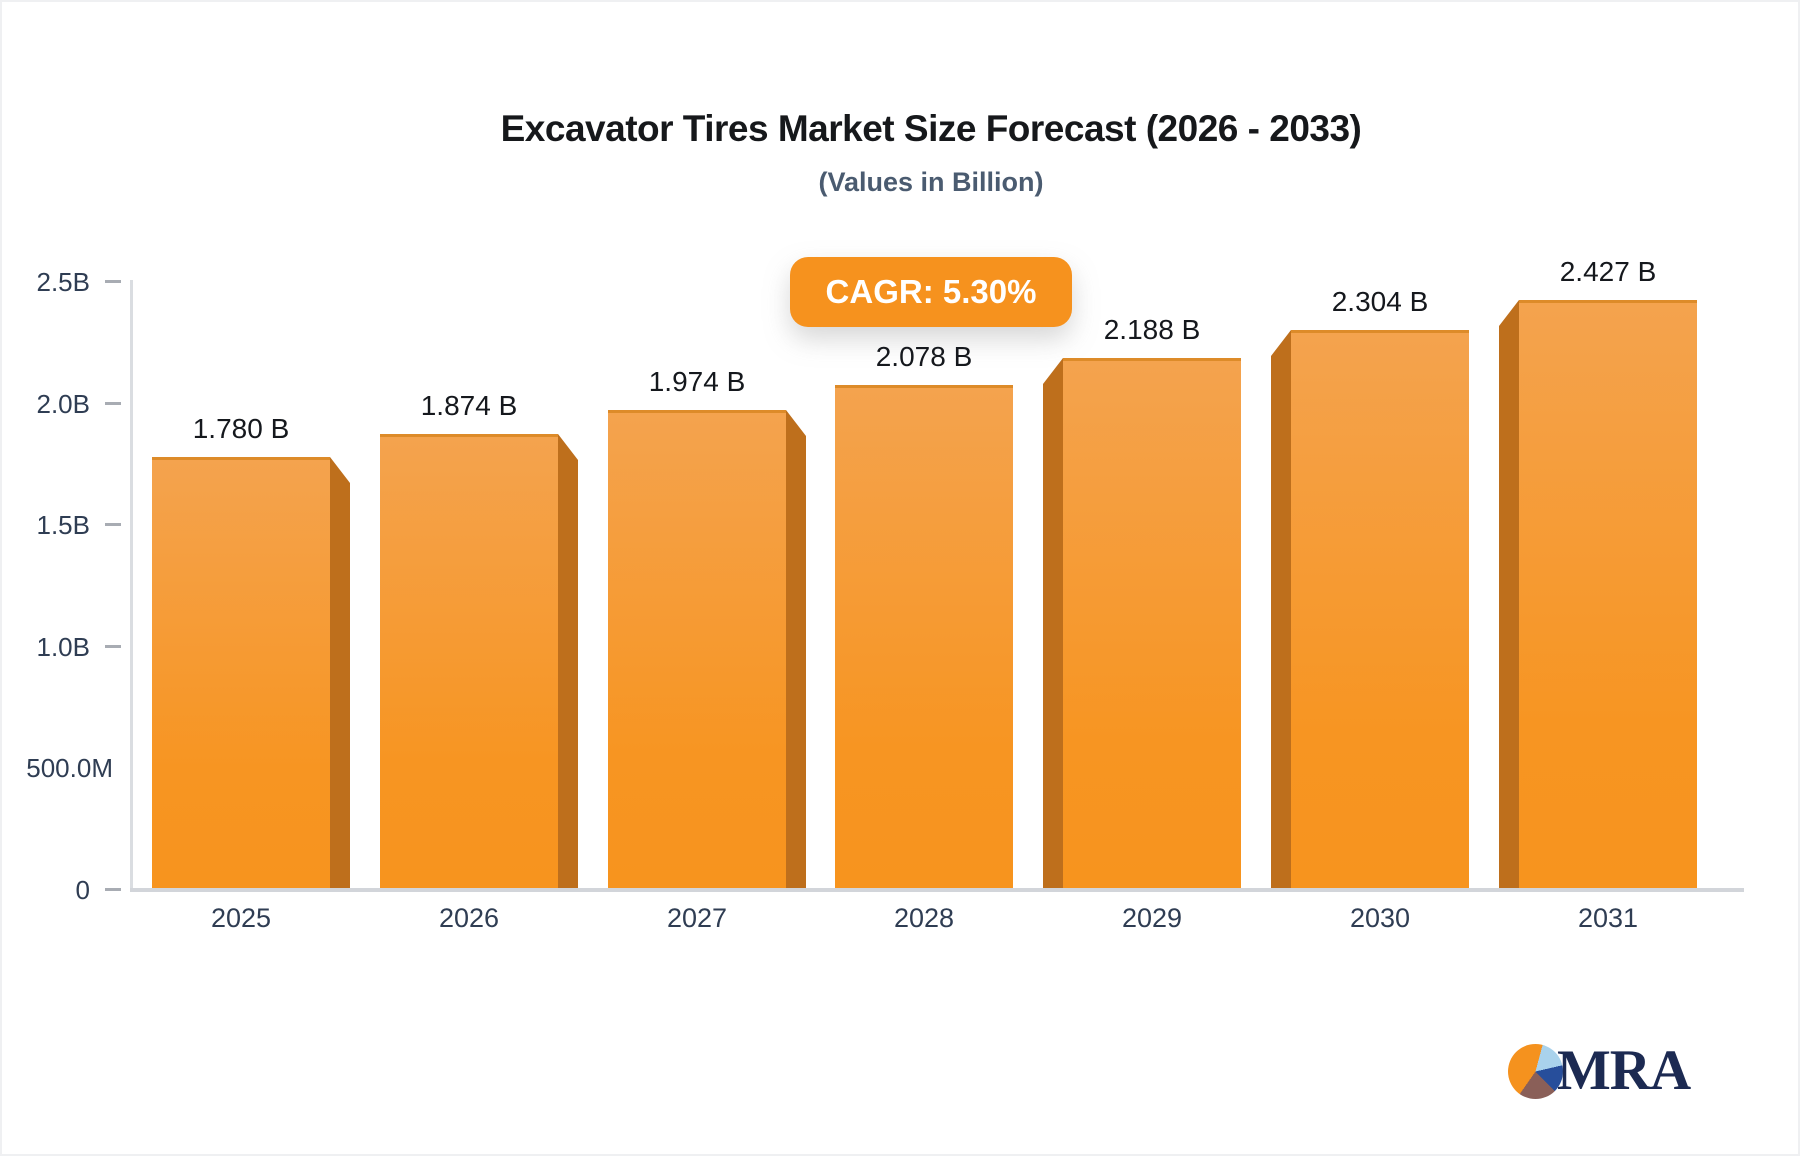 Image resolution: width=1800 pixels, height=1156 pixels. I want to click on y-axis-label: 1.5B, so click(63, 525).